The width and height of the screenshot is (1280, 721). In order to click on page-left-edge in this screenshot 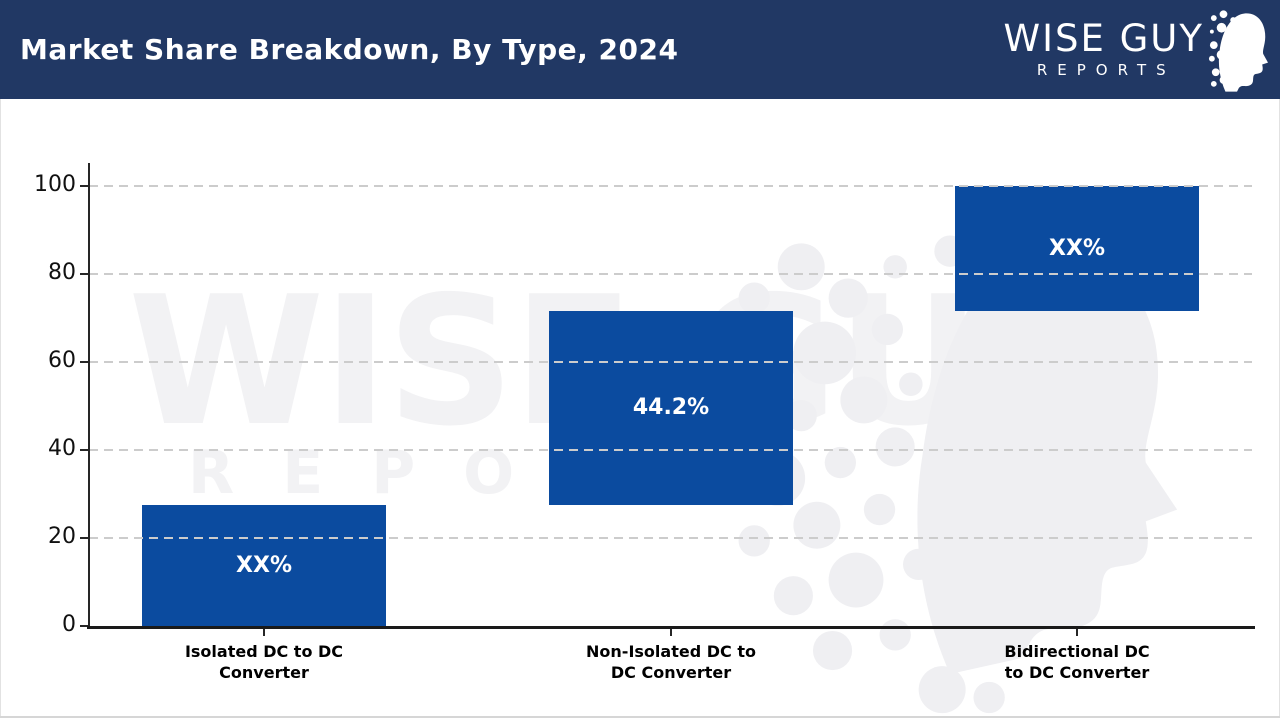, I will do `click(0, 408)`.